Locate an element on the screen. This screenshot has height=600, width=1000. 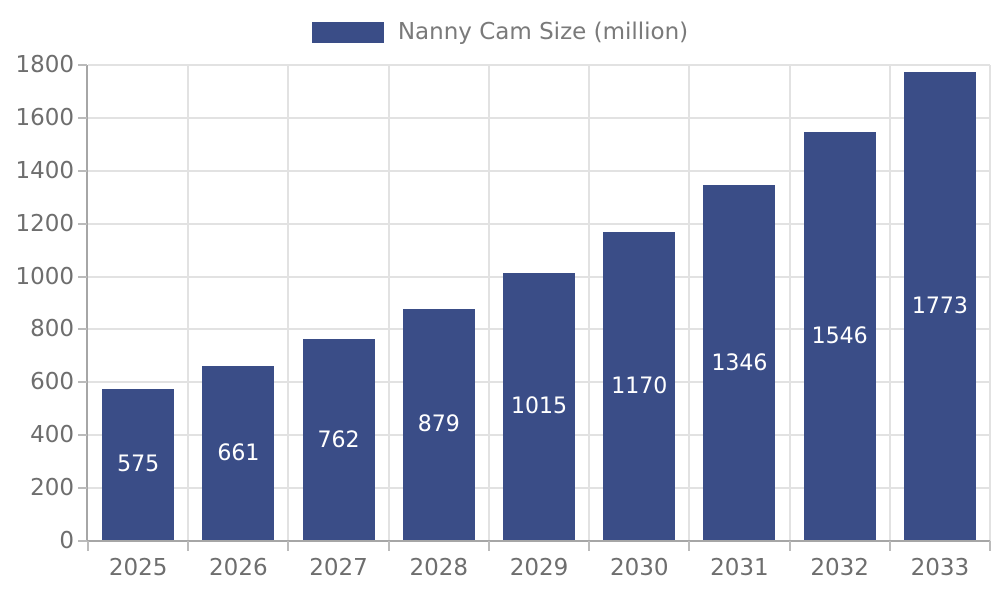
bar-value-label: 661 is located at coordinates (238, 454).